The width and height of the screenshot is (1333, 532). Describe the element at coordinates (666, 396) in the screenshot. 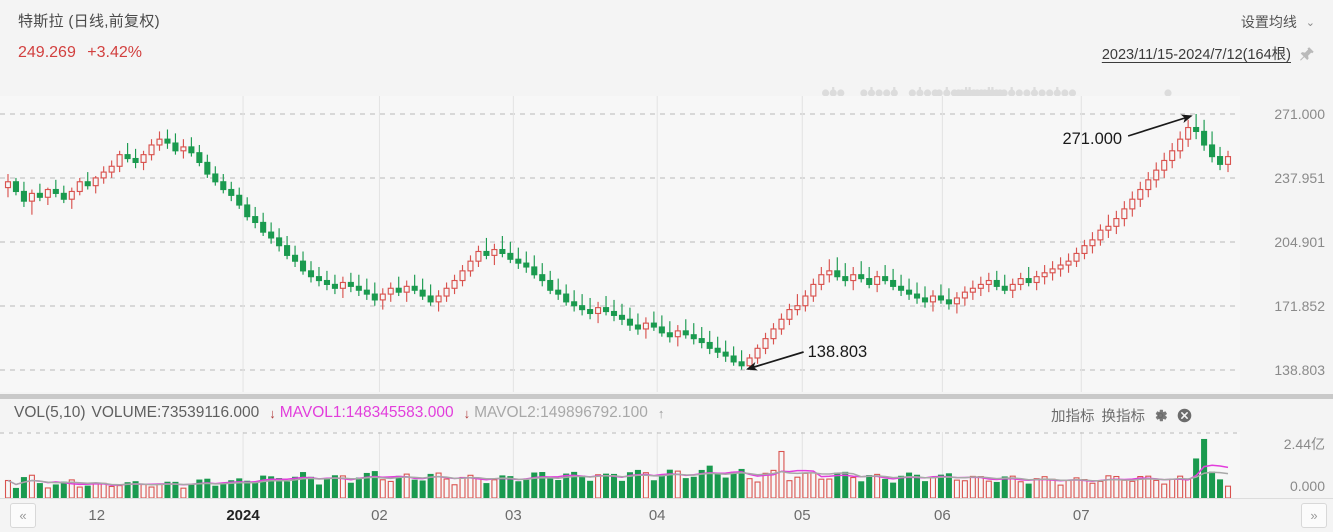

I see `pane-divider` at that location.